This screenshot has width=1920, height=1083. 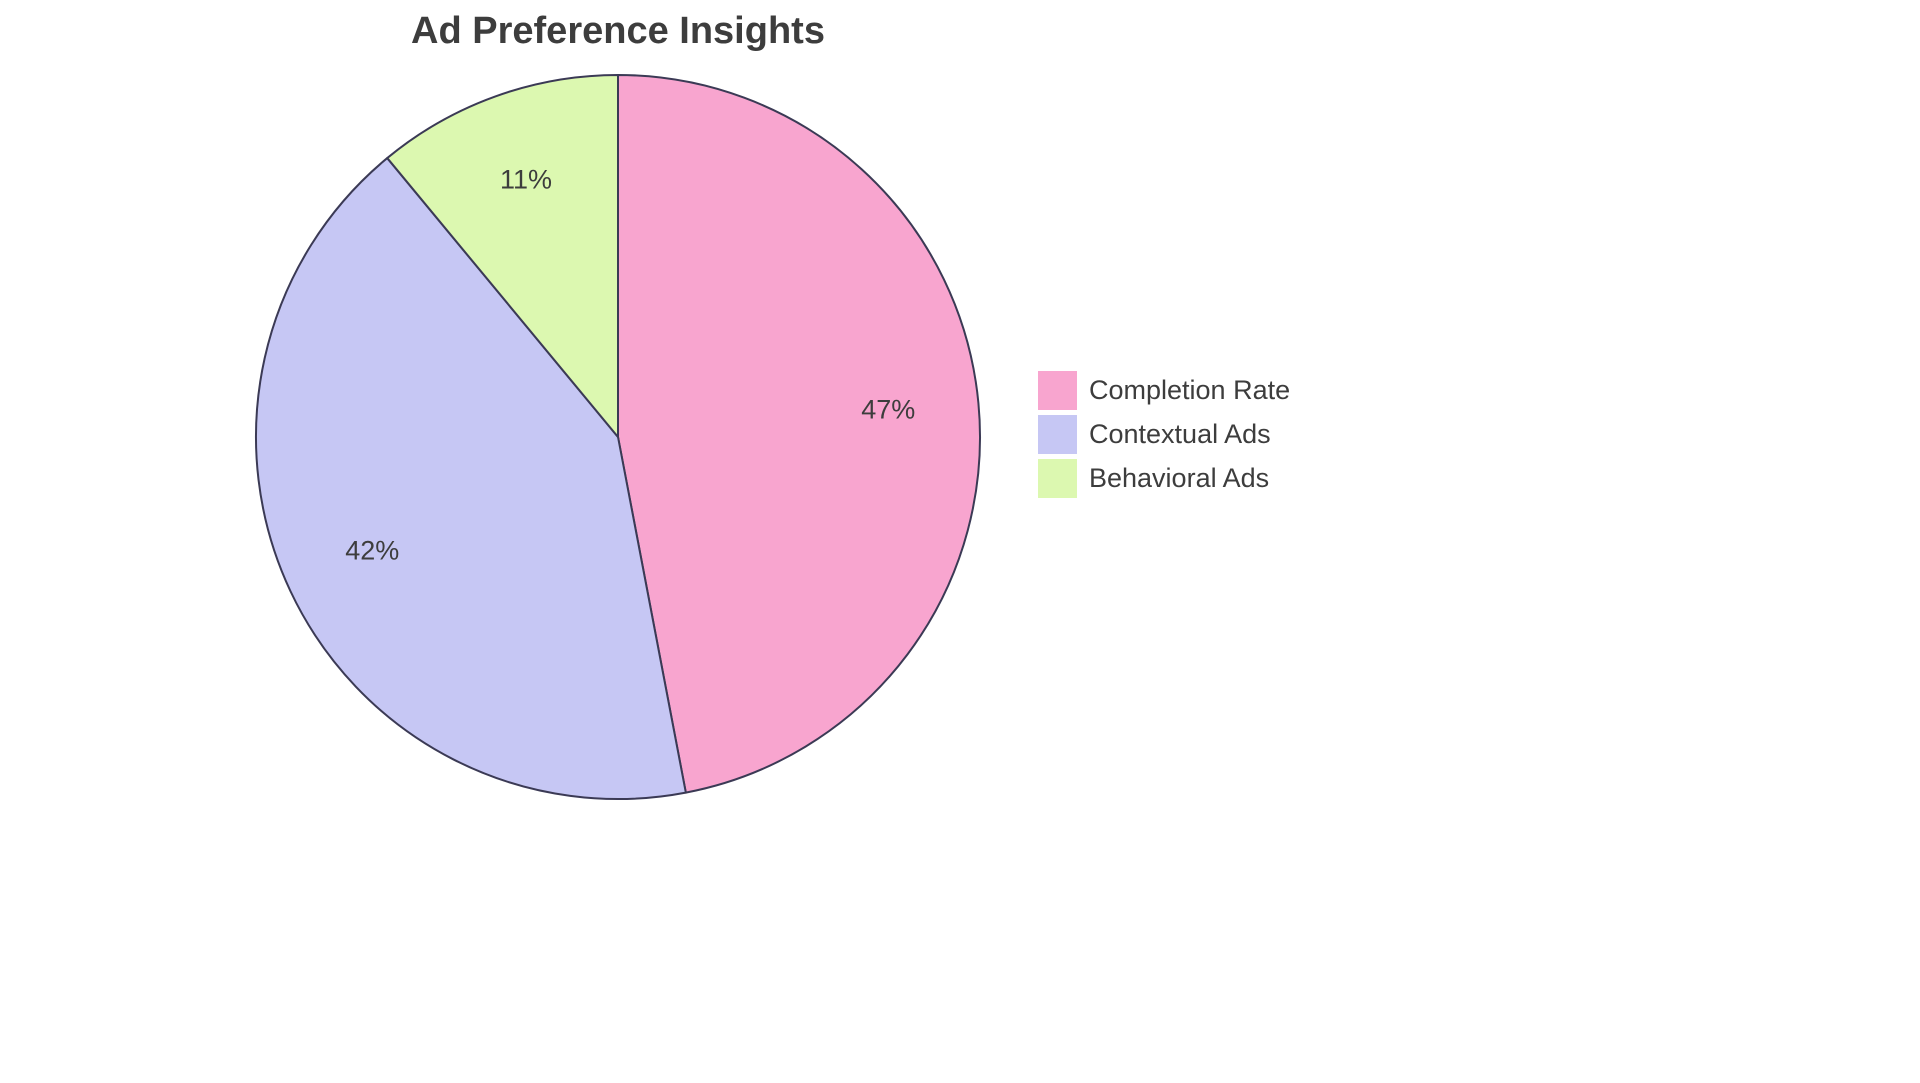 What do you see at coordinates (1057, 434) in the screenshot?
I see `legend-swatch-contextual-ads` at bounding box center [1057, 434].